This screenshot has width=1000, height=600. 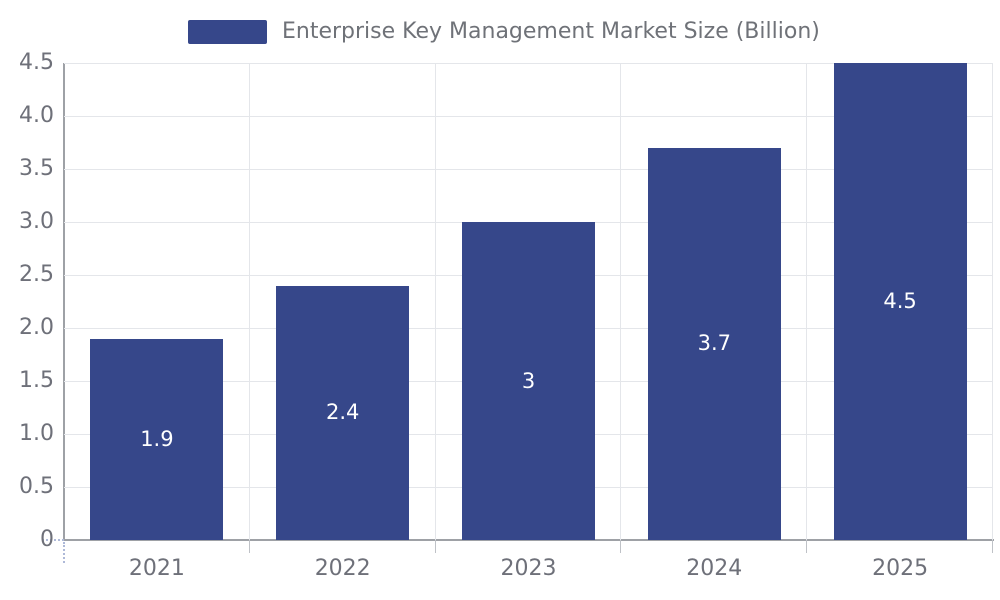 I want to click on bar-value-label: 2.4, so click(x=342, y=412).